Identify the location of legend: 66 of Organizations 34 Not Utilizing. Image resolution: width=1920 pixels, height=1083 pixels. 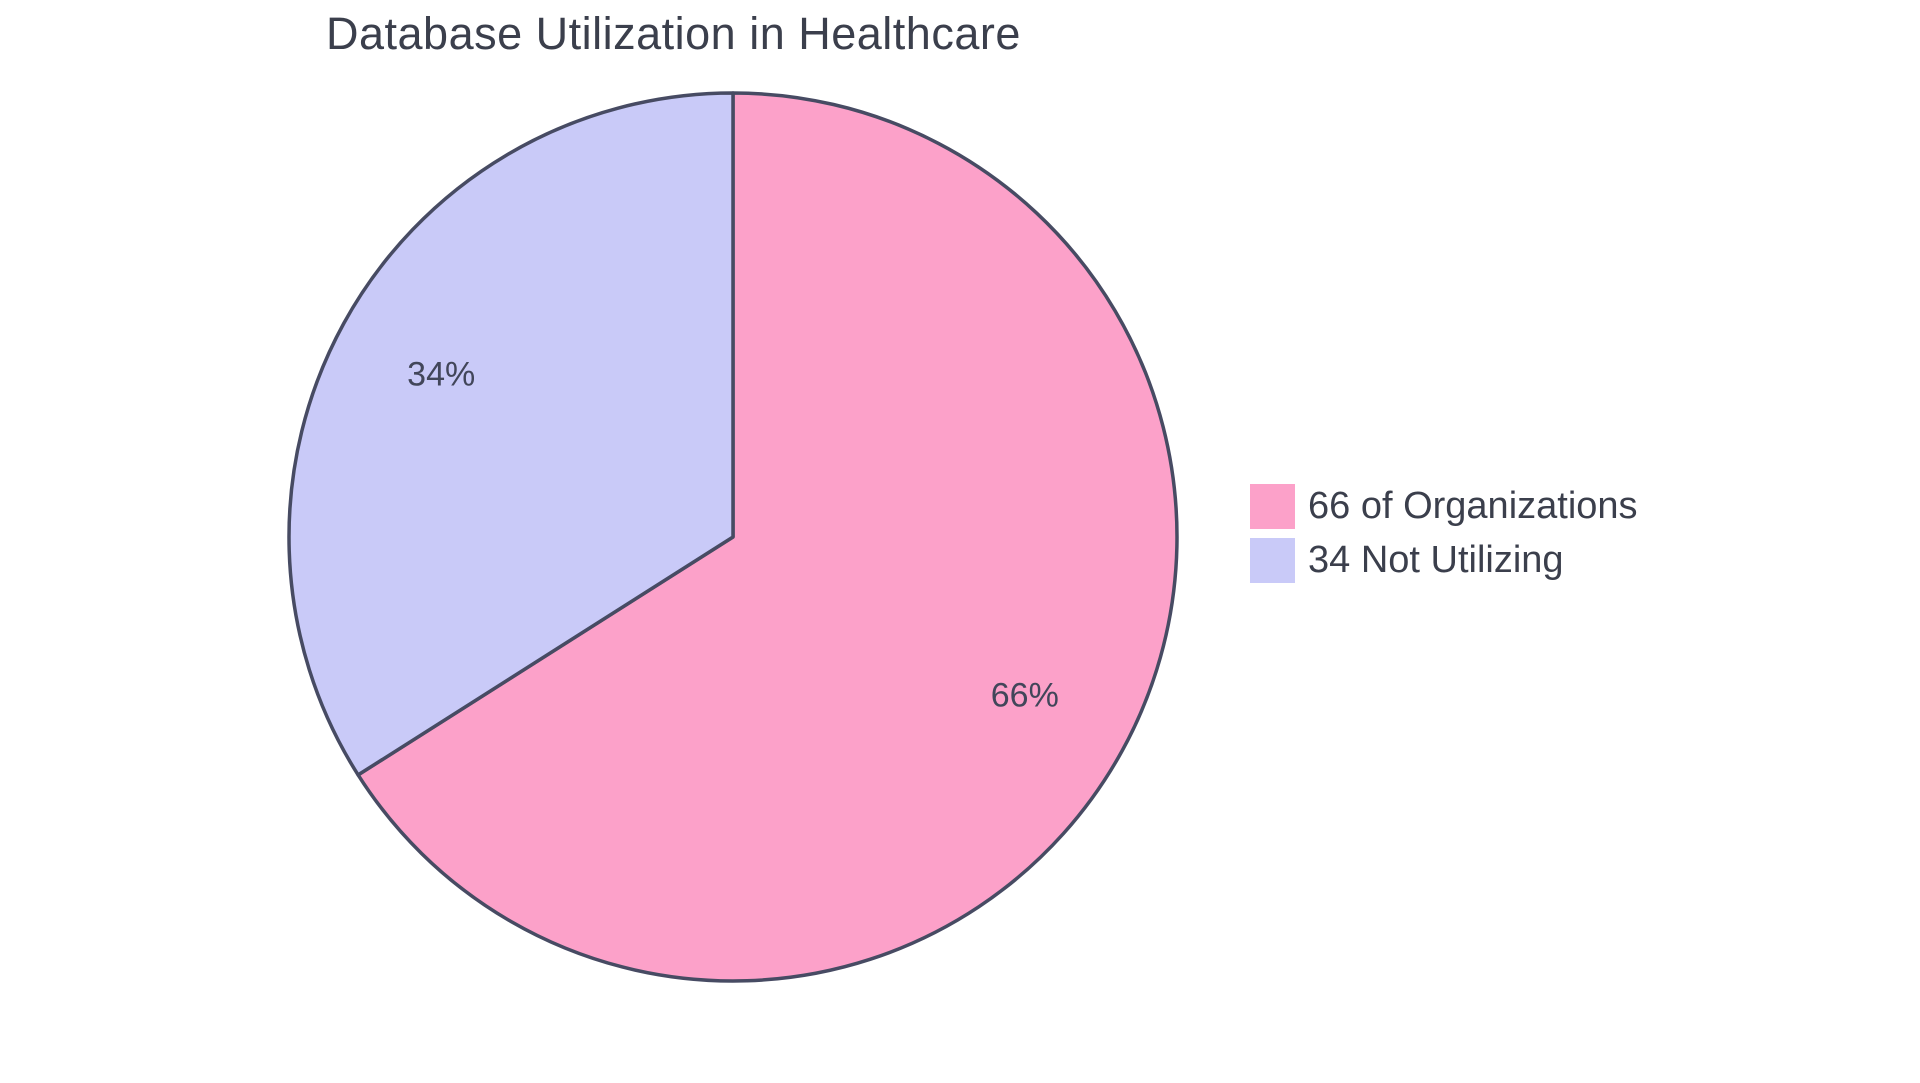
(1444, 538).